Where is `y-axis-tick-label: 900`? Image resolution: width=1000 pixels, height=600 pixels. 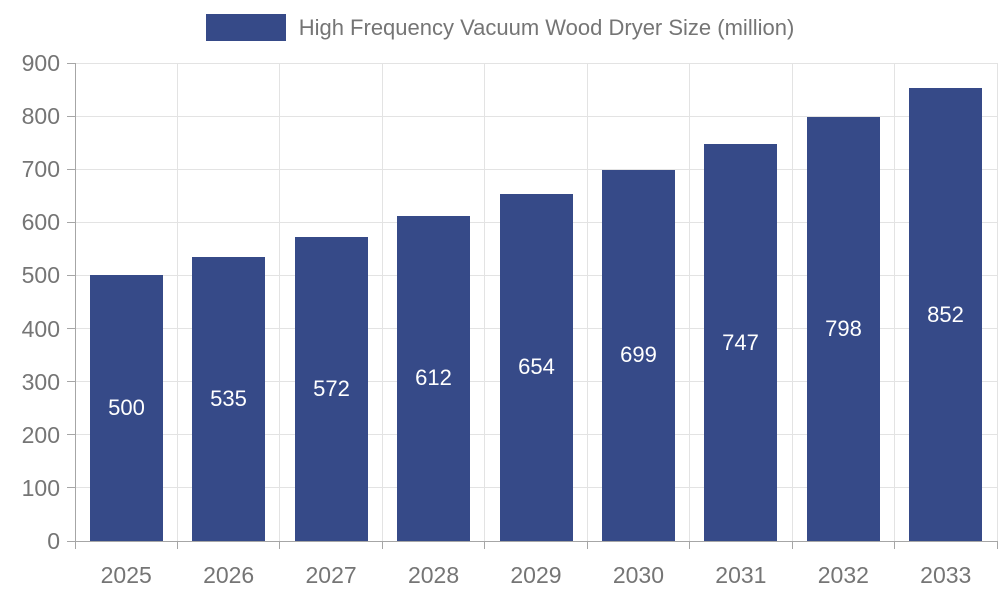 y-axis-tick-label: 900 is located at coordinates (40, 63).